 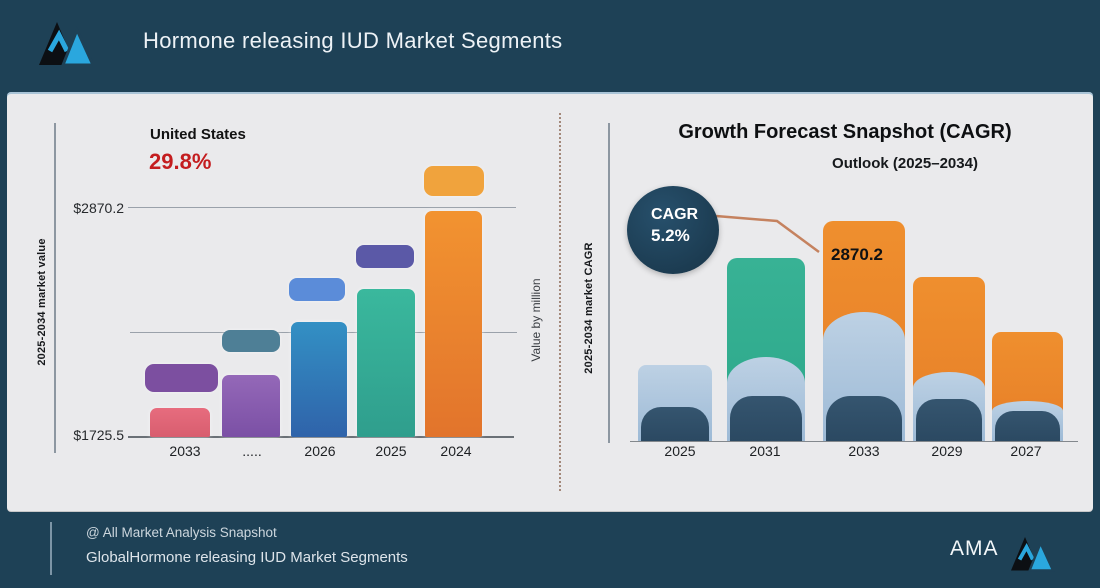 I want to click on right-chart-subtitle: Outlook (2025–2034), so click(x=905, y=163).